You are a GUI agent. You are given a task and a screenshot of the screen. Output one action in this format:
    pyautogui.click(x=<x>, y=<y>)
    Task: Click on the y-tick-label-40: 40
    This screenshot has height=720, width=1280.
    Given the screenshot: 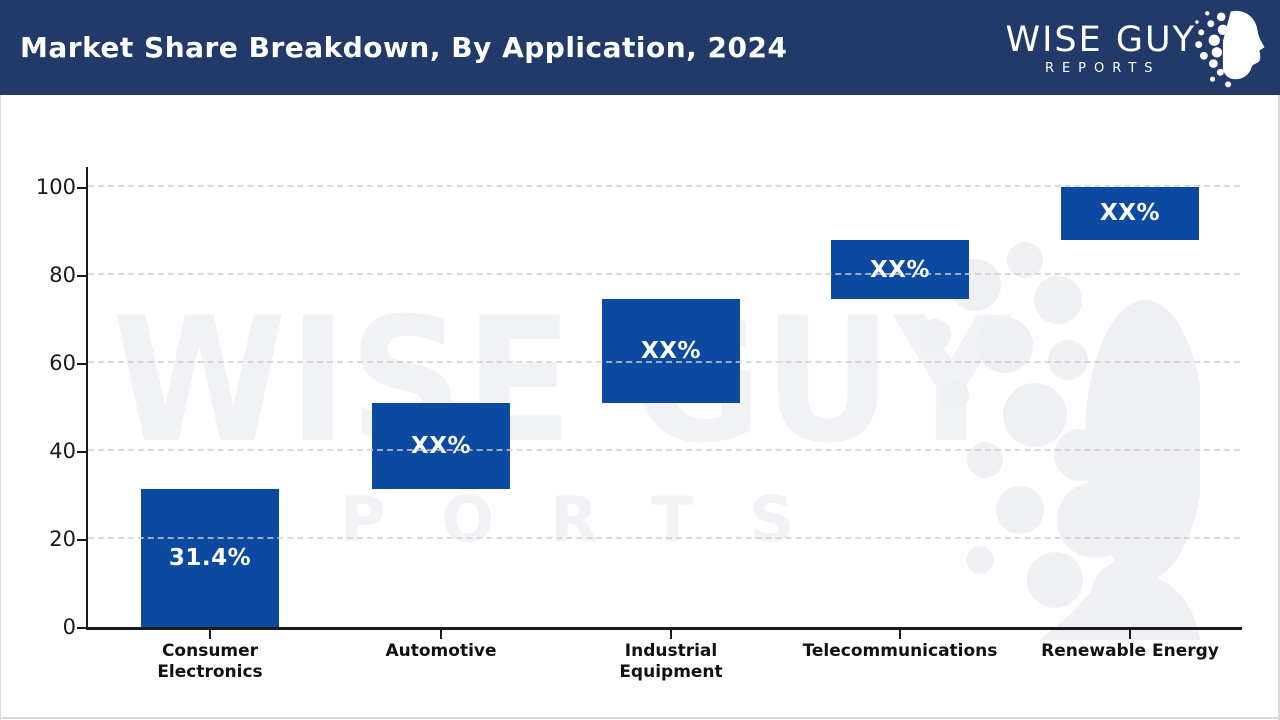 What is the action you would take?
    pyautogui.click(x=62, y=451)
    